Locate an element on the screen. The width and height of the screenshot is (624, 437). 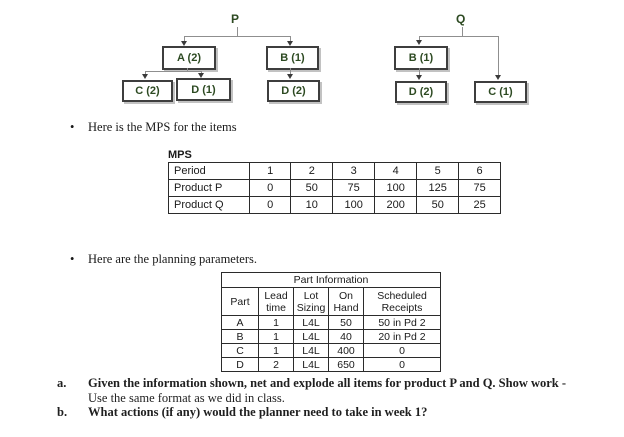
tree-p-node-d2: D (2) is located at coordinates (293, 91).